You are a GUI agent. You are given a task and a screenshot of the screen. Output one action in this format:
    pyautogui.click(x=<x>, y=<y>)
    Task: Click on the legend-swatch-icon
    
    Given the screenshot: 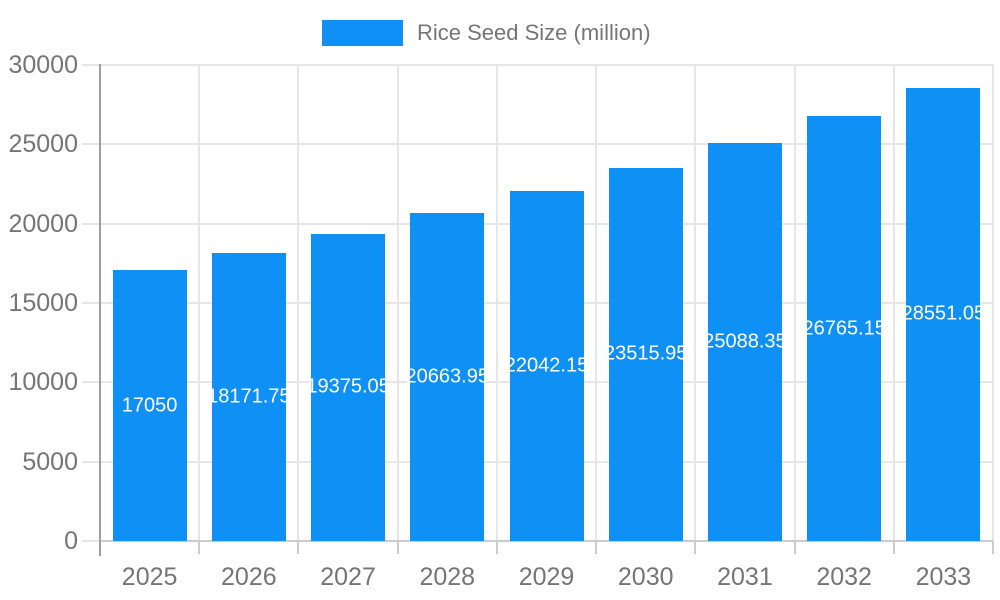 What is the action you would take?
    pyautogui.click(x=362, y=33)
    